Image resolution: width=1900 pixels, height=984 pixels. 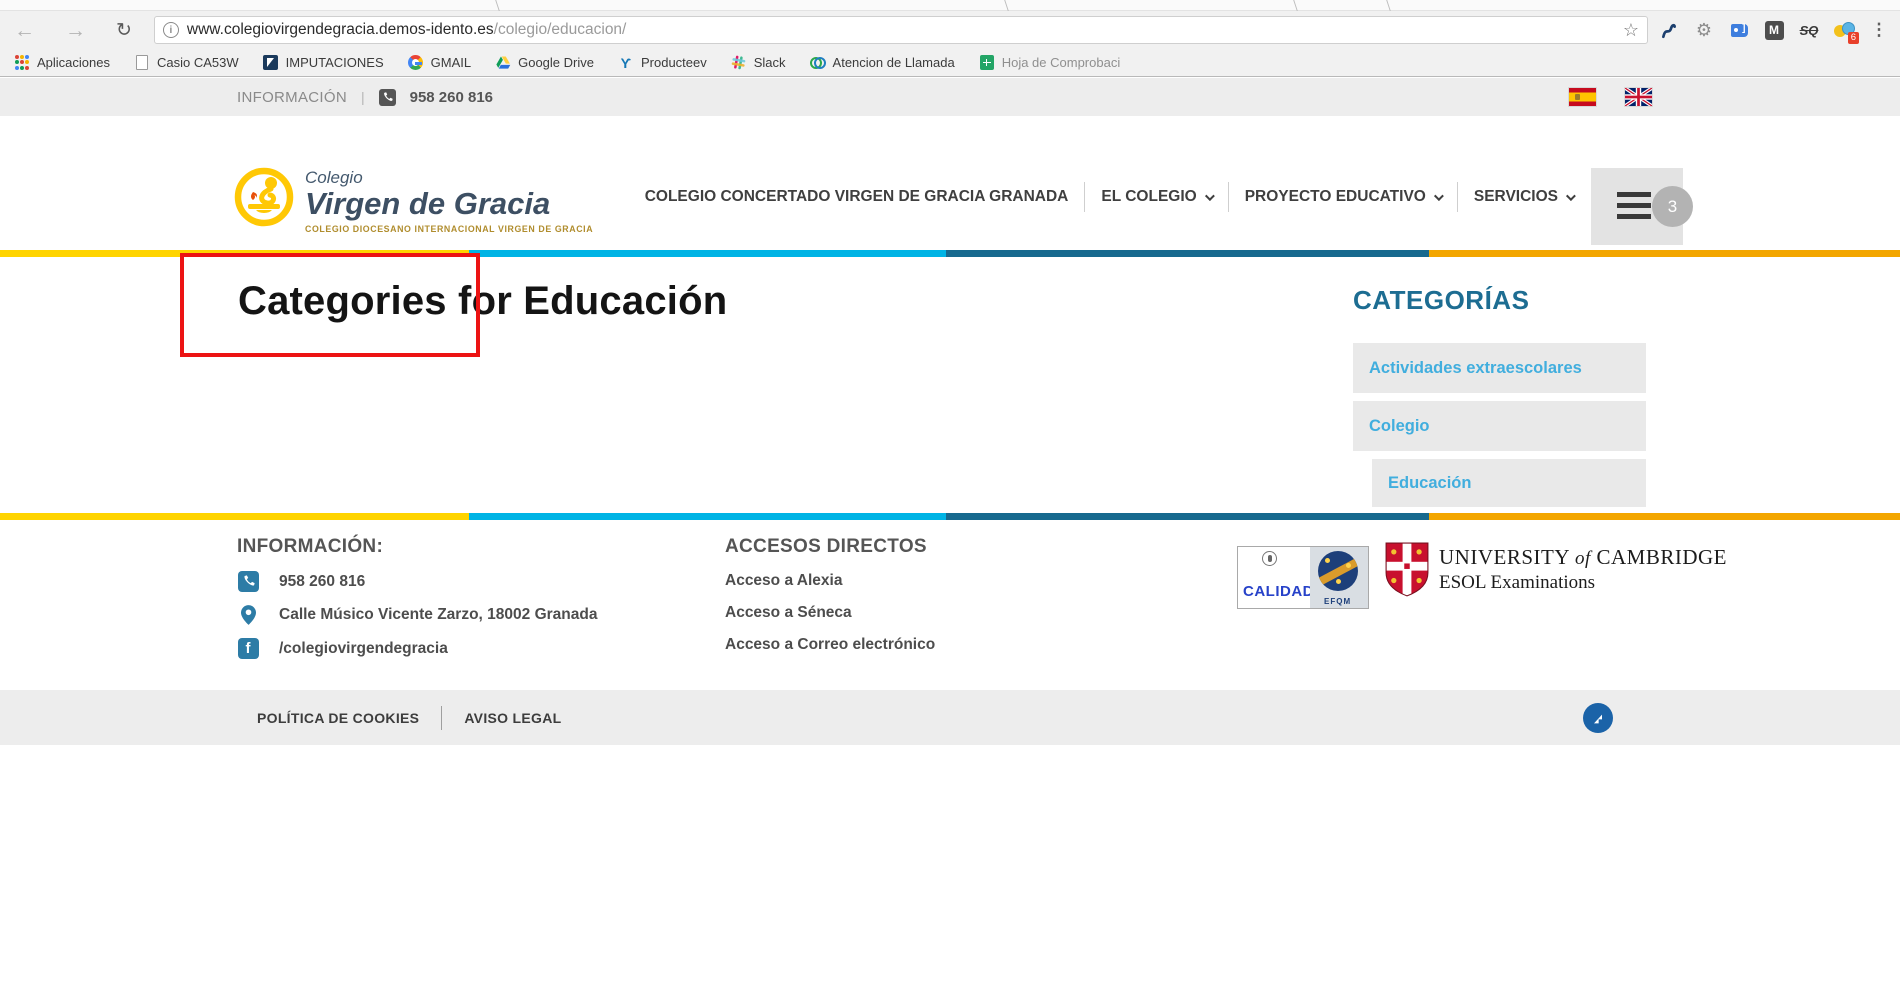 I want to click on browser-menu-icon: ⋮, so click(x=1879, y=29).